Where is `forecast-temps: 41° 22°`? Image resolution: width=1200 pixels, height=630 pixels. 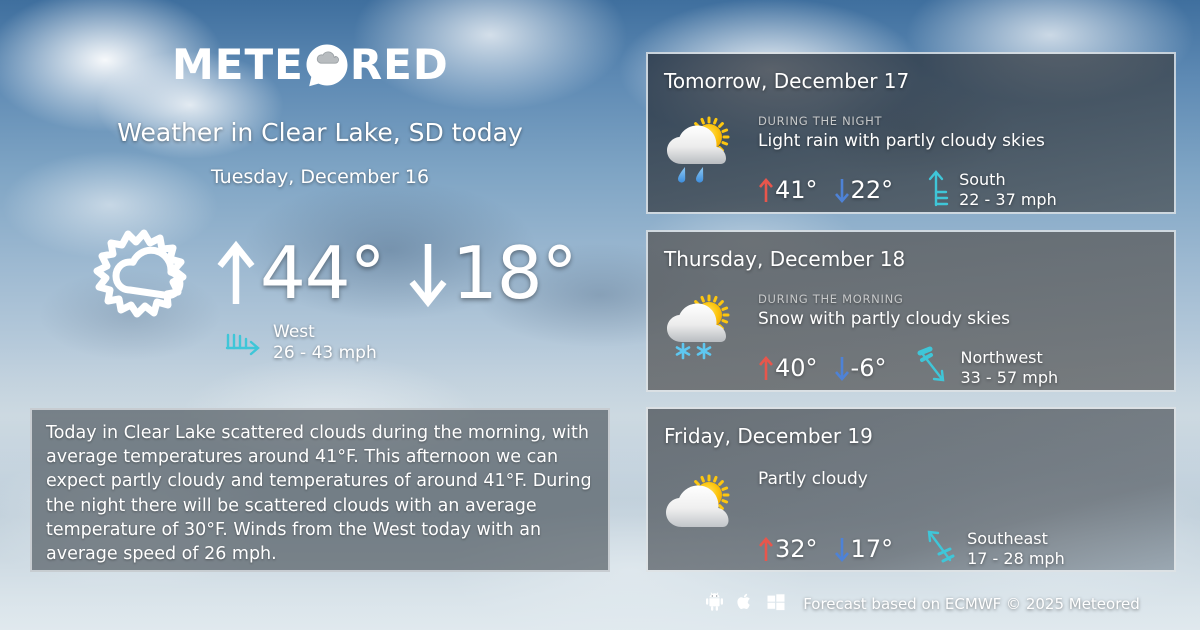
forecast-temps: 41° 22° is located at coordinates (833, 190).